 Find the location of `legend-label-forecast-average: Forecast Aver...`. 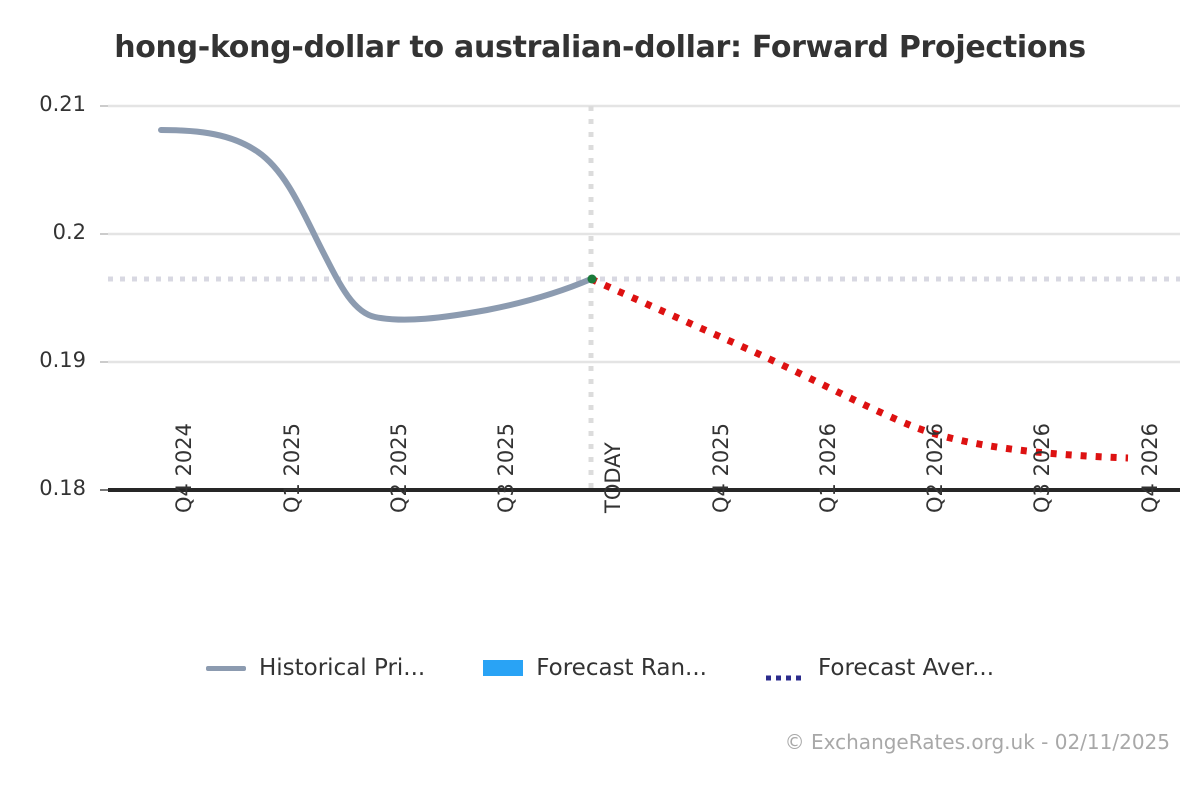

legend-label-forecast-average: Forecast Aver... is located at coordinates (906, 668).